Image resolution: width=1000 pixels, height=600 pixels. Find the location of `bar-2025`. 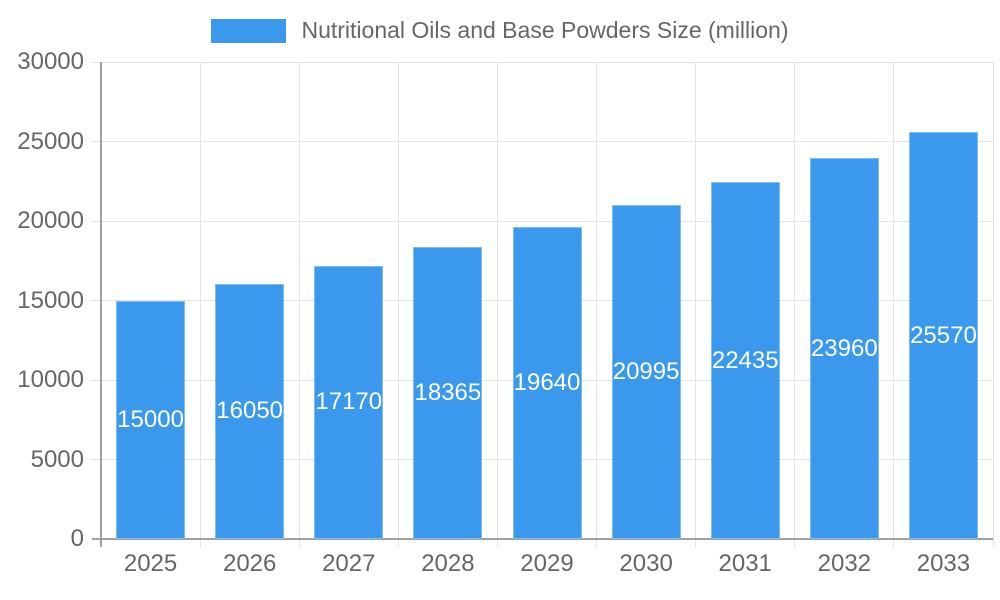

bar-2025 is located at coordinates (151, 419).